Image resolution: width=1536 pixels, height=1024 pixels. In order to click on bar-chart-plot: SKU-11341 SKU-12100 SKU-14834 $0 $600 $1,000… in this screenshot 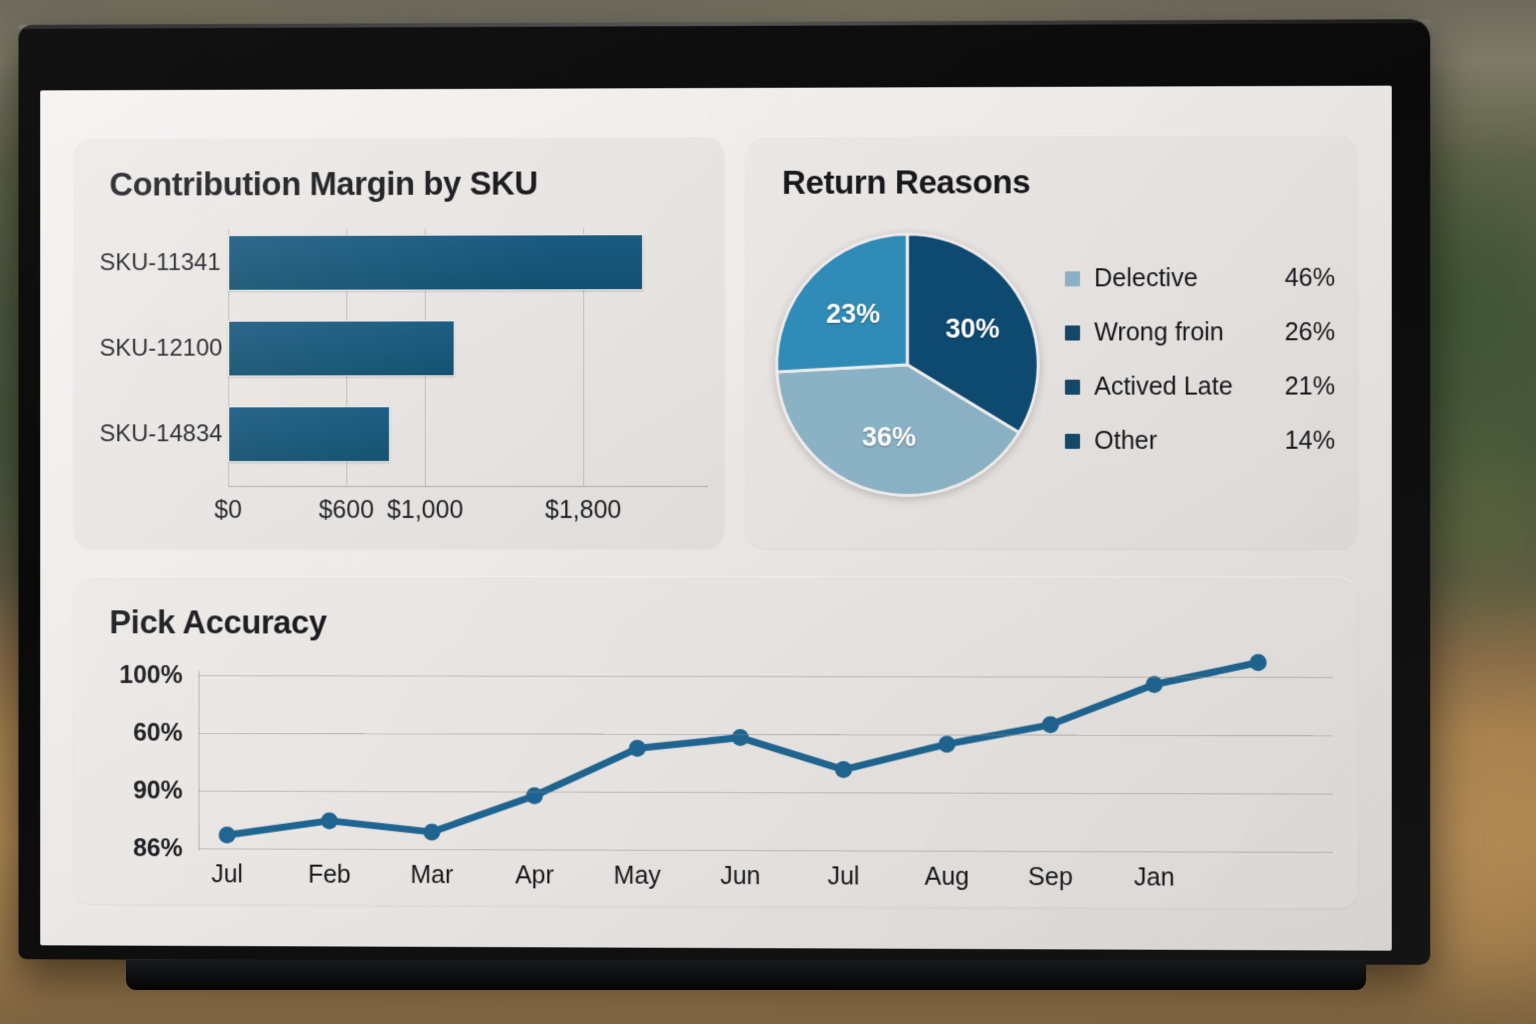, I will do `click(404, 388)`.